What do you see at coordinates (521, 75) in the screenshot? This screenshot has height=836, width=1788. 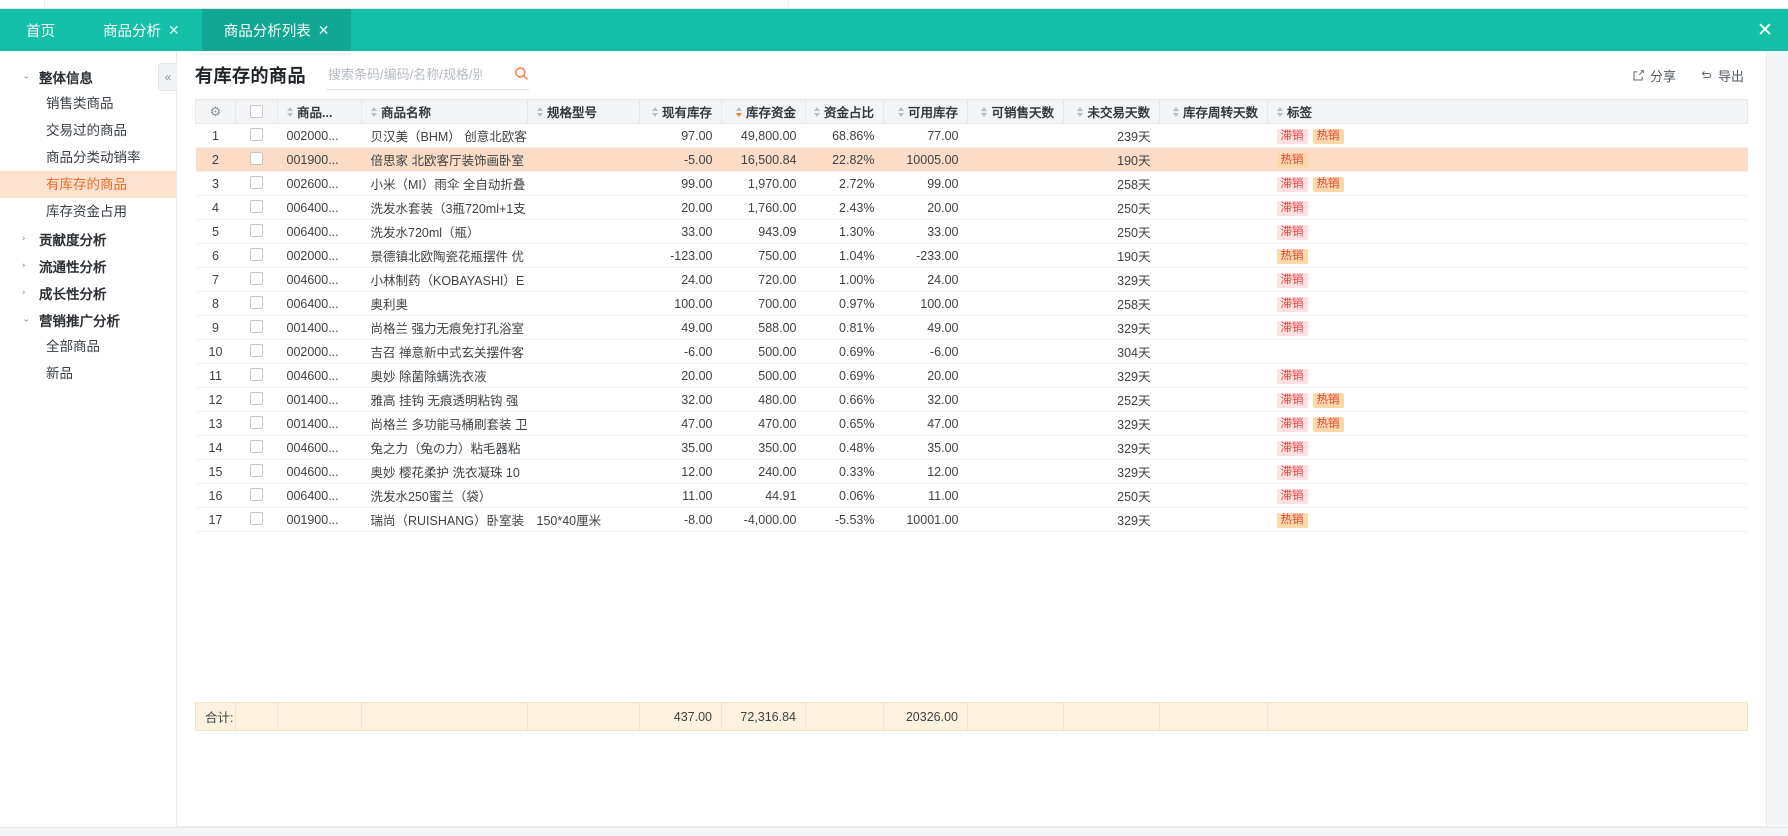 I see `search-icon` at bounding box center [521, 75].